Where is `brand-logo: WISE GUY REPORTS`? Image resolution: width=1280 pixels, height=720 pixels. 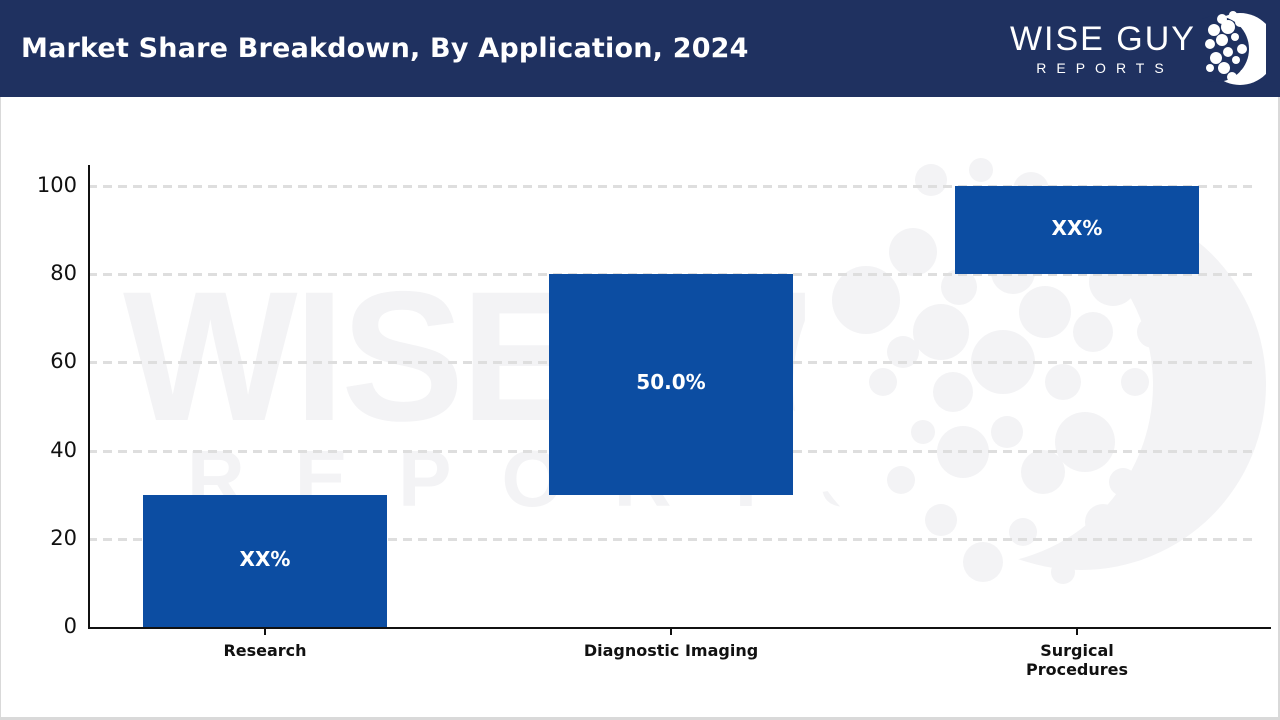 brand-logo: WISE GUY REPORTS is located at coordinates (1138, 49).